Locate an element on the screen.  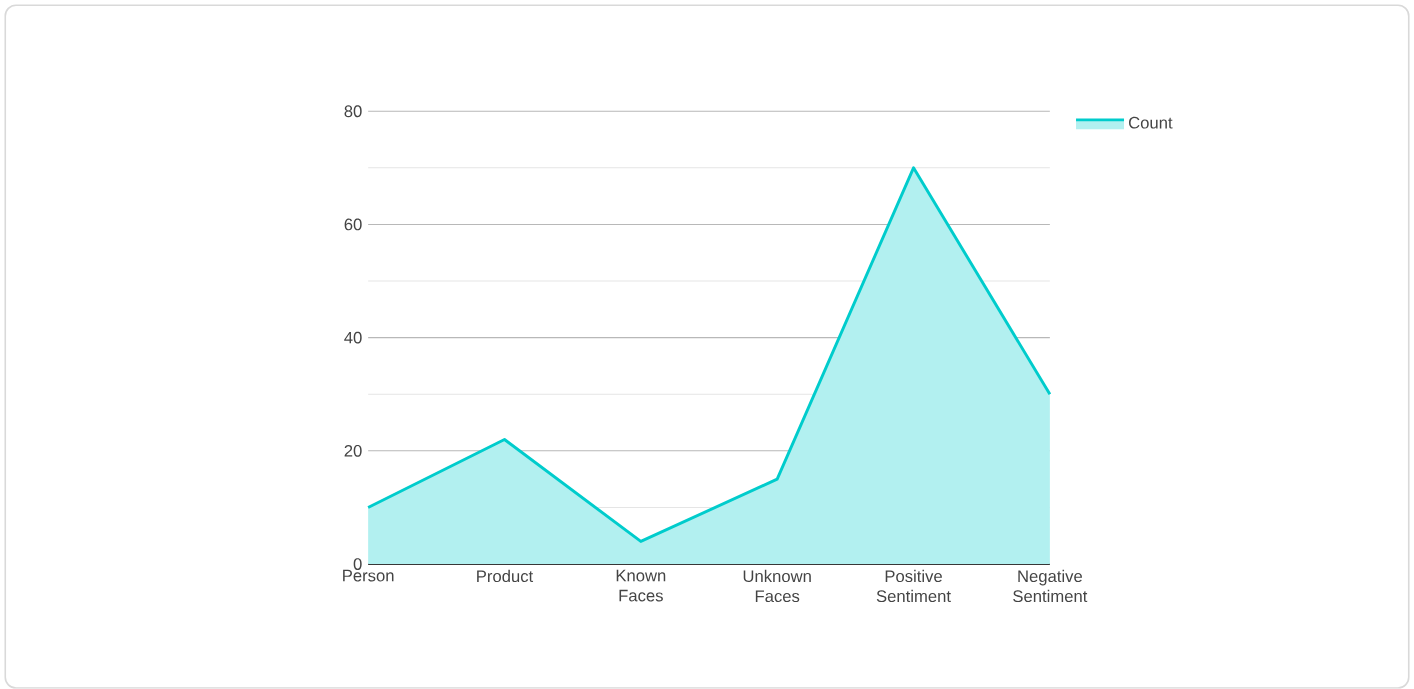
x-tick-label: Unknown Faces is located at coordinates (777, 586).